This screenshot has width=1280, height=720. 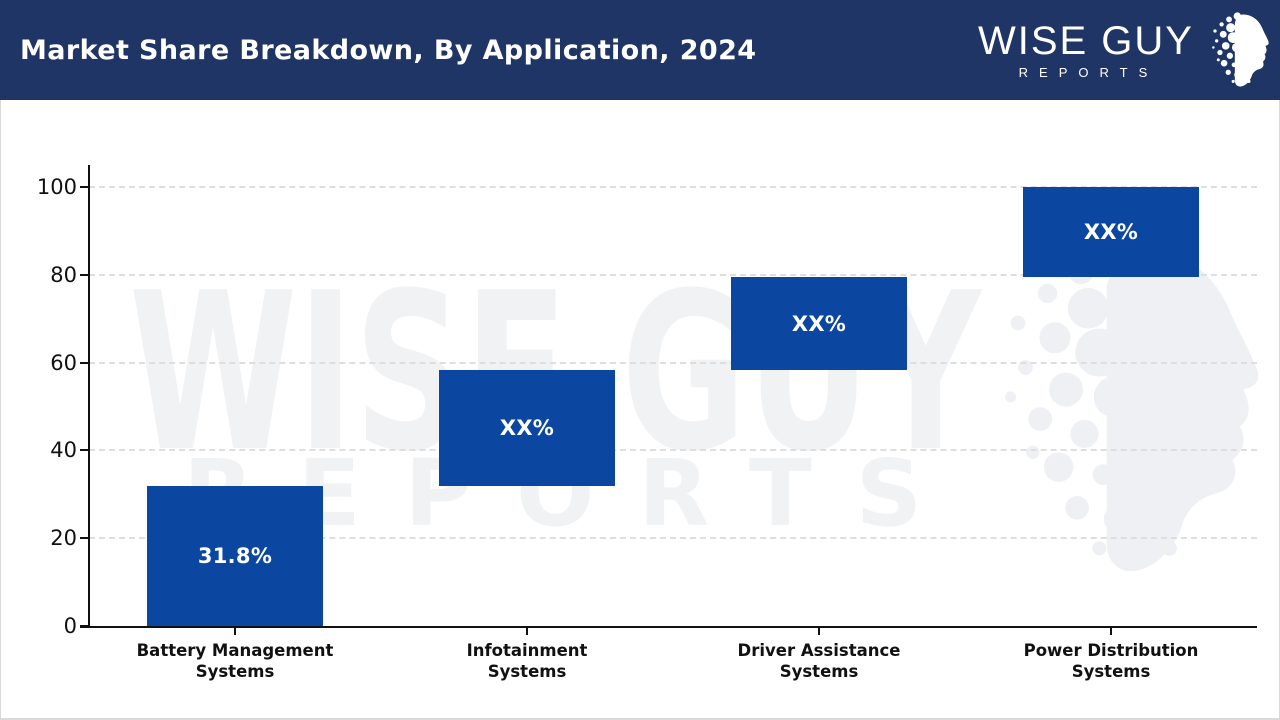 What do you see at coordinates (70, 626) in the screenshot?
I see `y-tick-label: 0` at bounding box center [70, 626].